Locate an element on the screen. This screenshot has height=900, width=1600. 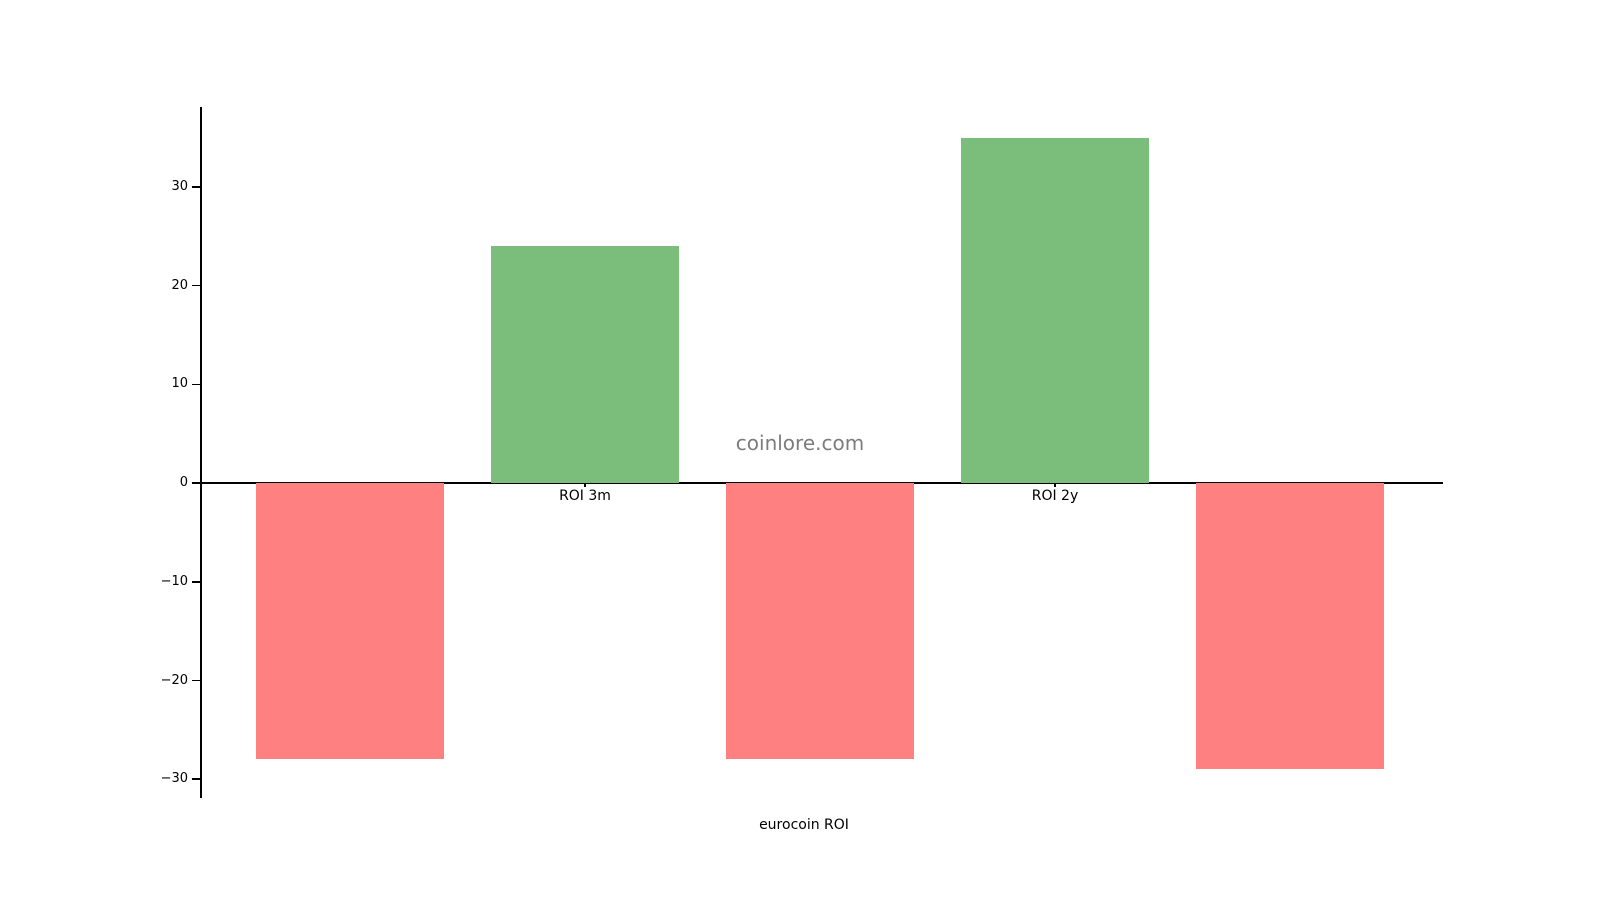
y-tick-label: −30 is located at coordinates (174, 779).